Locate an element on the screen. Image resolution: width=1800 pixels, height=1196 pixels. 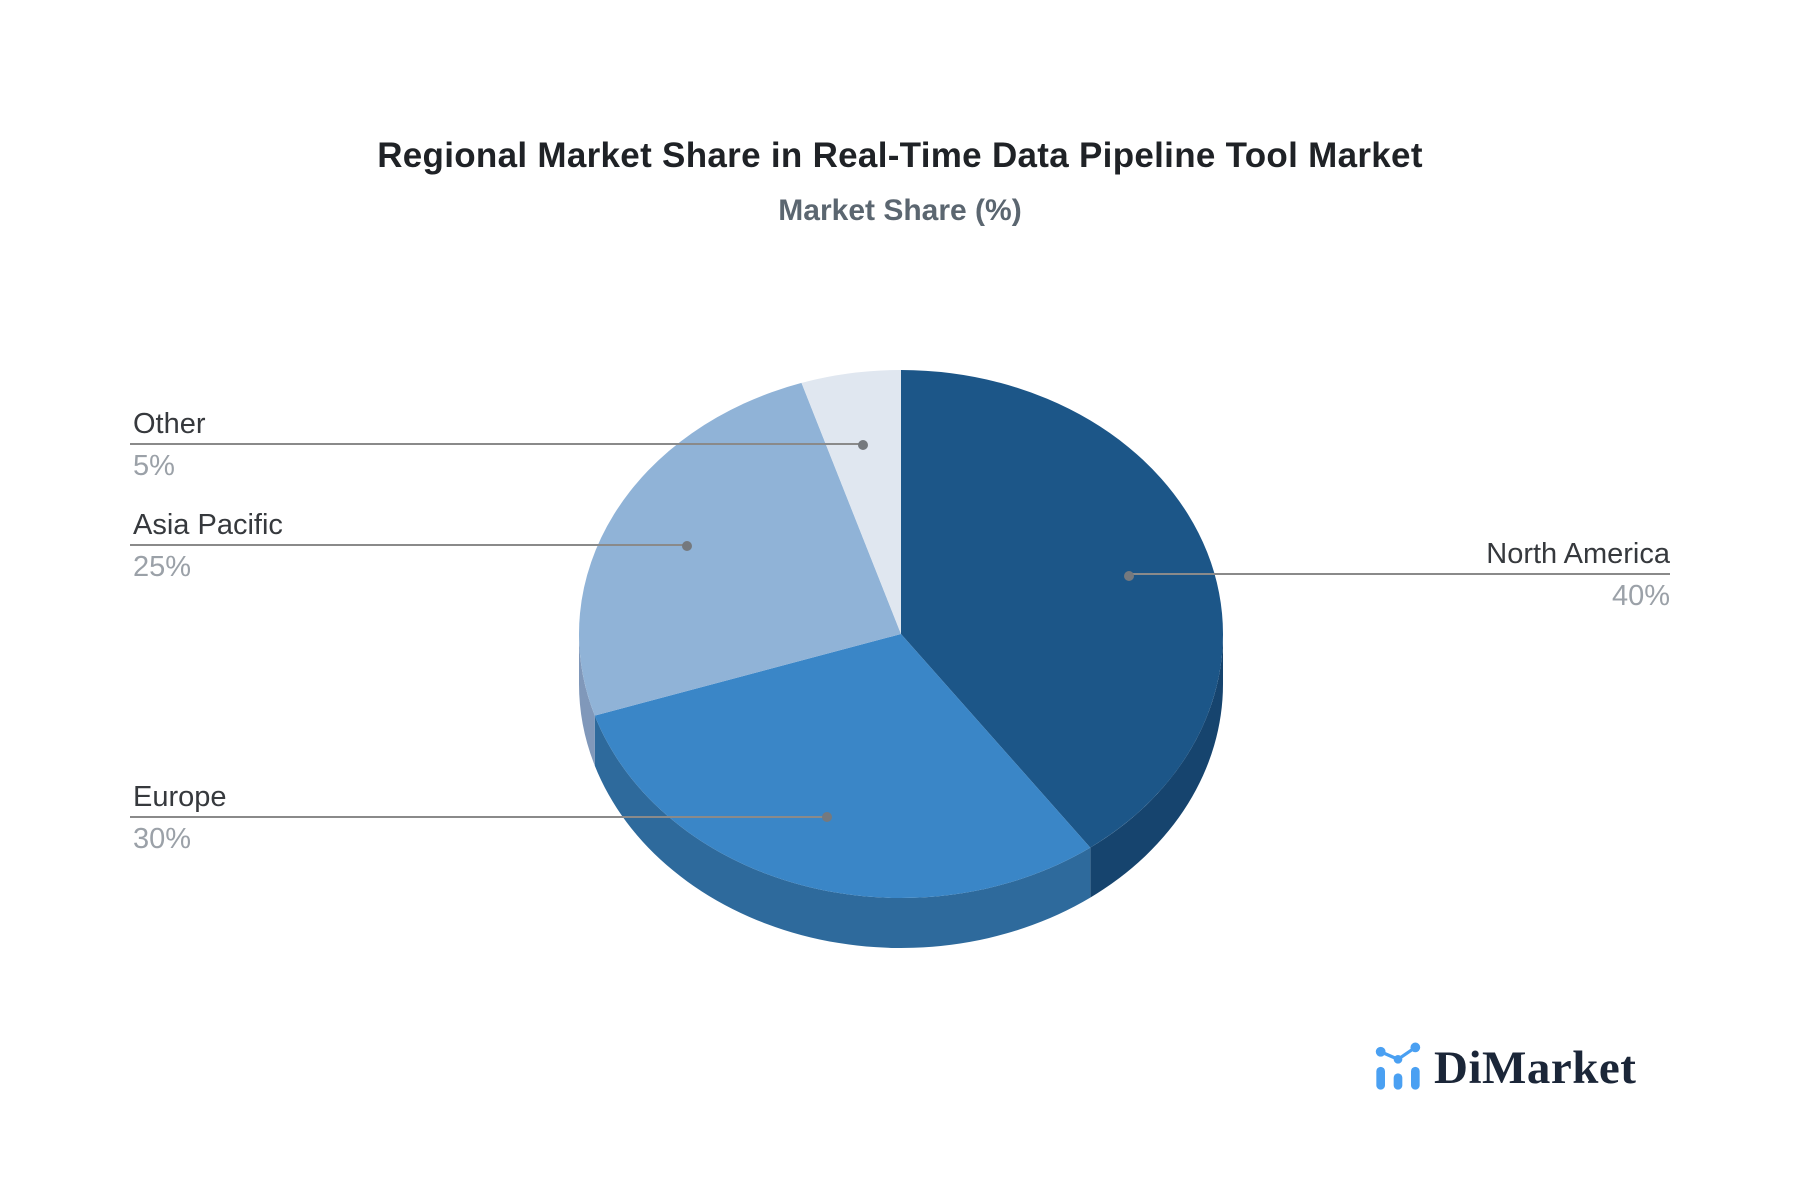
pie-slice-other is located at coordinates (851, 502).